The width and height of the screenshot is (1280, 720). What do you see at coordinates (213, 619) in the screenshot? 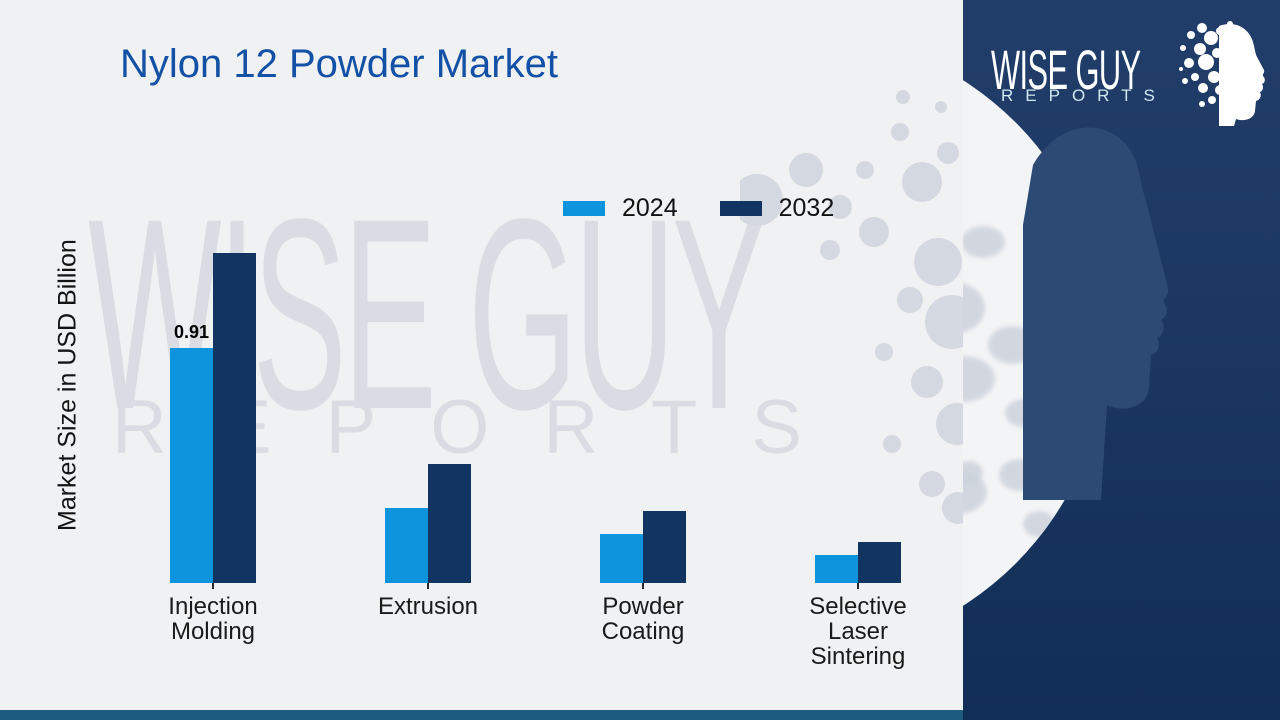
I see `category-label: Injection Molding` at bounding box center [213, 619].